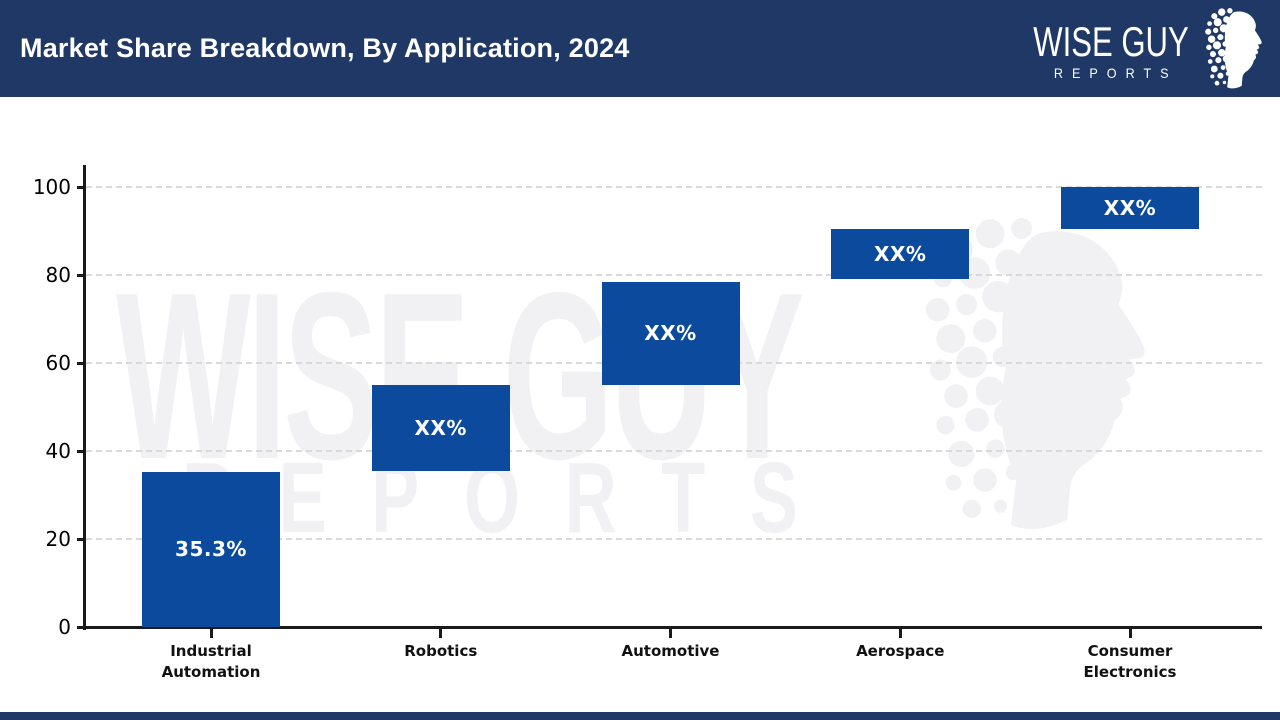  Describe the element at coordinates (51, 187) in the screenshot. I see `y-axis-label-100: 100` at that location.